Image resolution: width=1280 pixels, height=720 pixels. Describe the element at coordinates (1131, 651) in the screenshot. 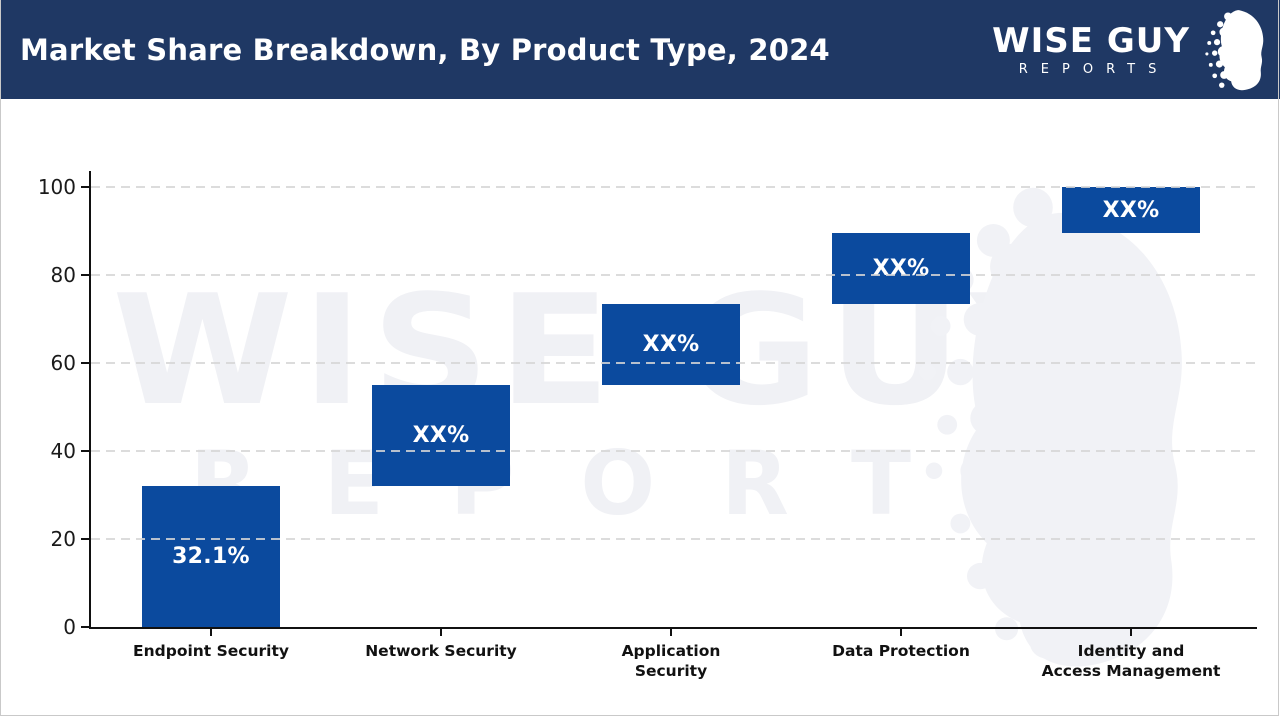

I see `x-tick-label-line: Identity and` at that location.